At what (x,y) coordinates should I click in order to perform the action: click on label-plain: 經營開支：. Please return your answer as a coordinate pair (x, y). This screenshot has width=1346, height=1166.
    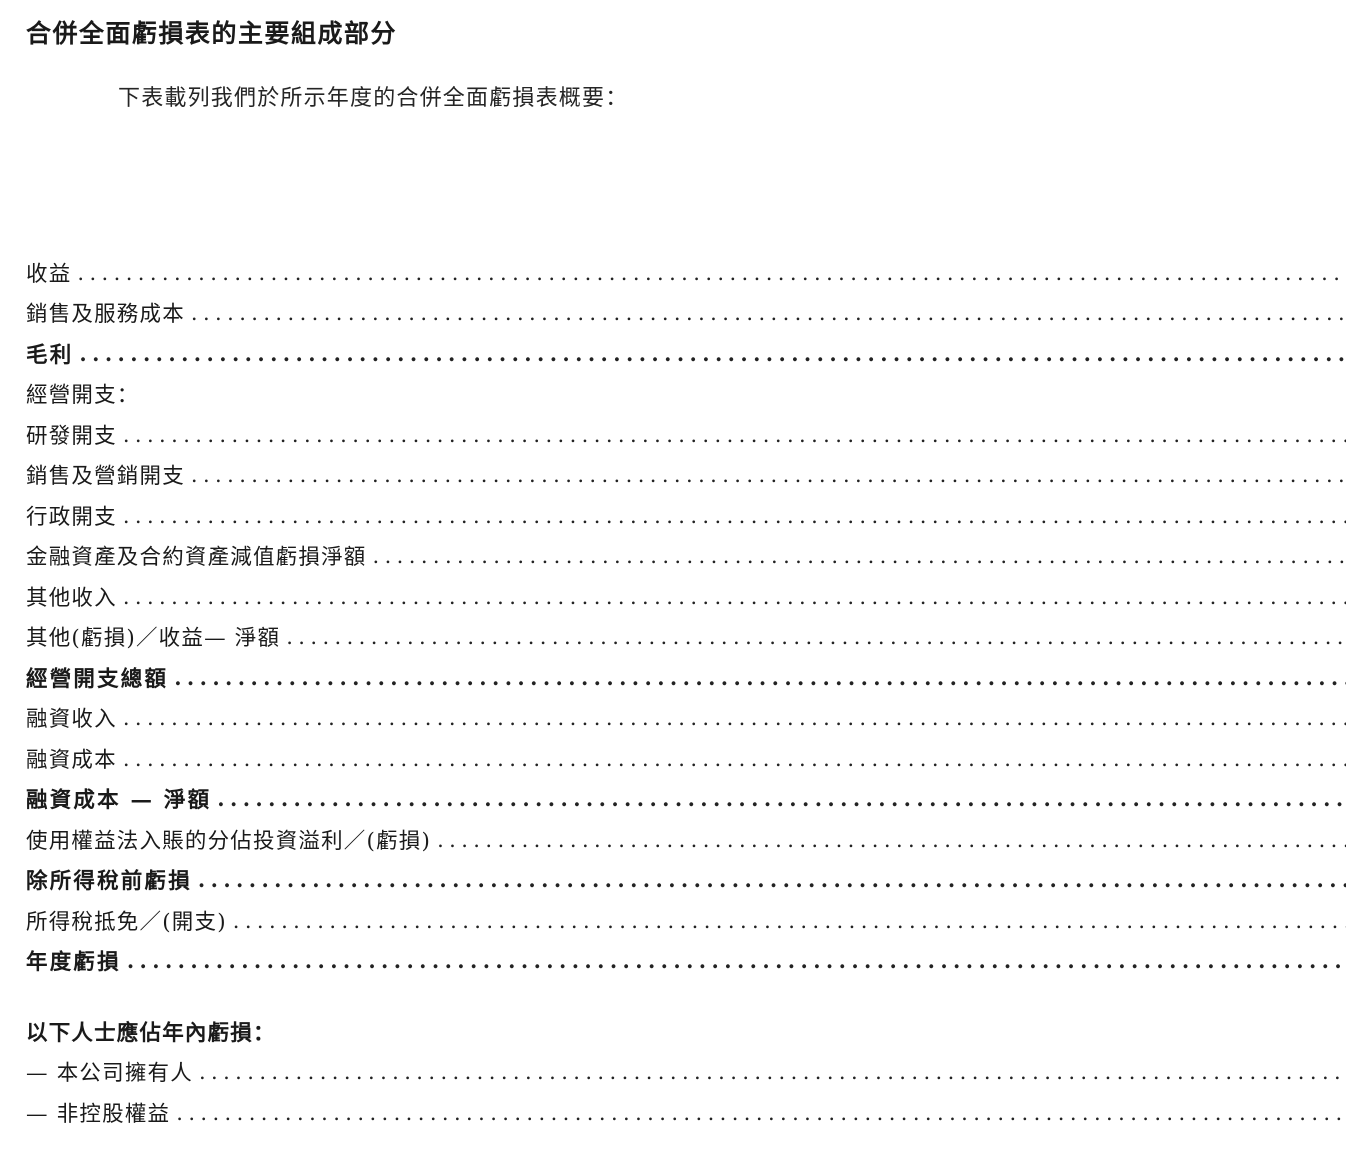
    Looking at the image, I should click on (686, 393).